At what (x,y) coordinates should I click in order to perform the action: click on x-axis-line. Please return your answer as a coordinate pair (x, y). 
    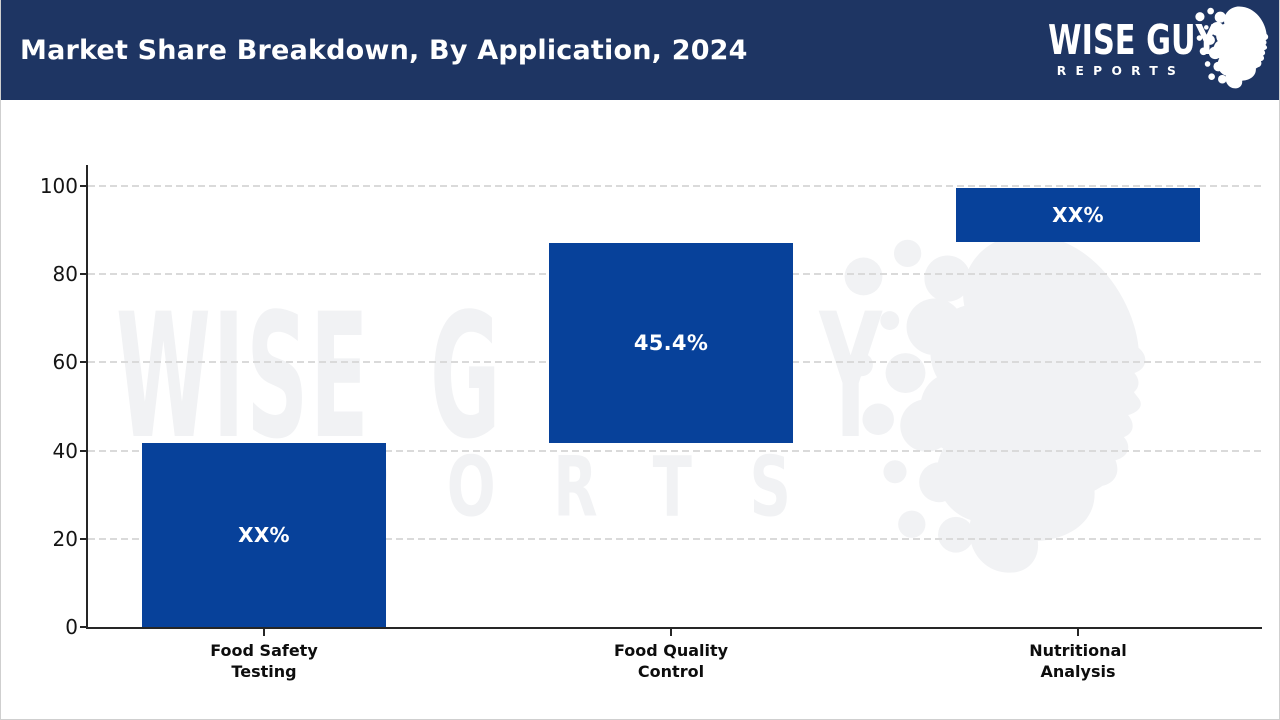
    Looking at the image, I should click on (674, 628).